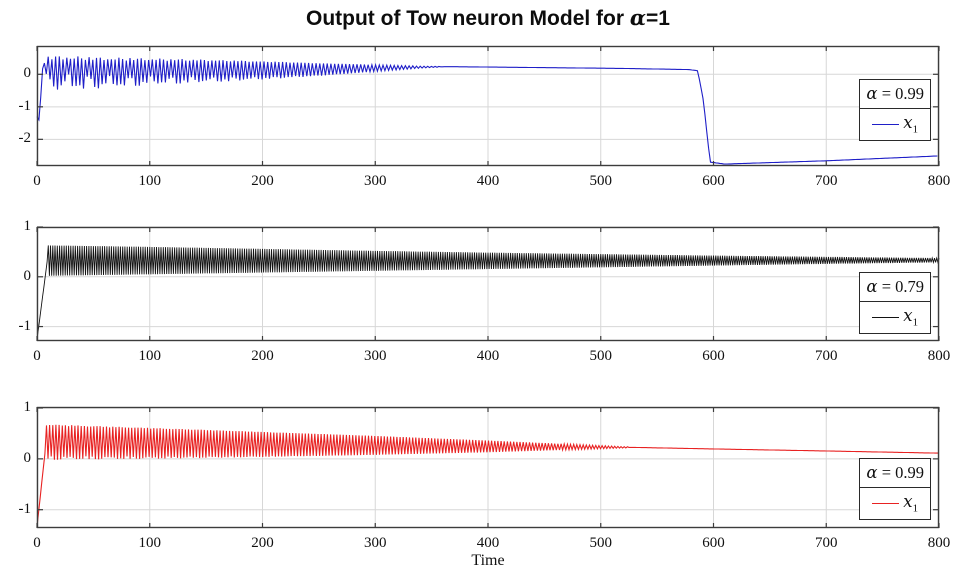  What do you see at coordinates (488, 560) in the screenshot?
I see `x-axis-label: Time` at bounding box center [488, 560].